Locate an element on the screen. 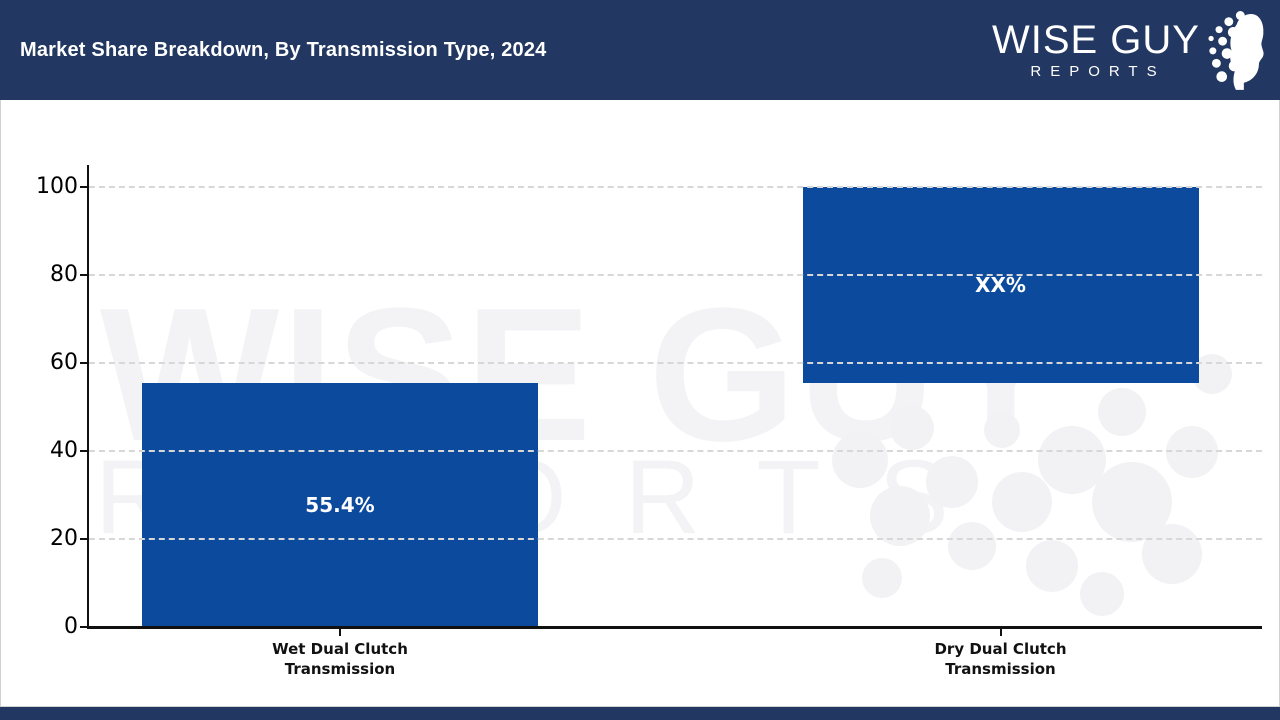 This screenshot has width=1280, height=720. face-dots-icon is located at coordinates (1236, 50).